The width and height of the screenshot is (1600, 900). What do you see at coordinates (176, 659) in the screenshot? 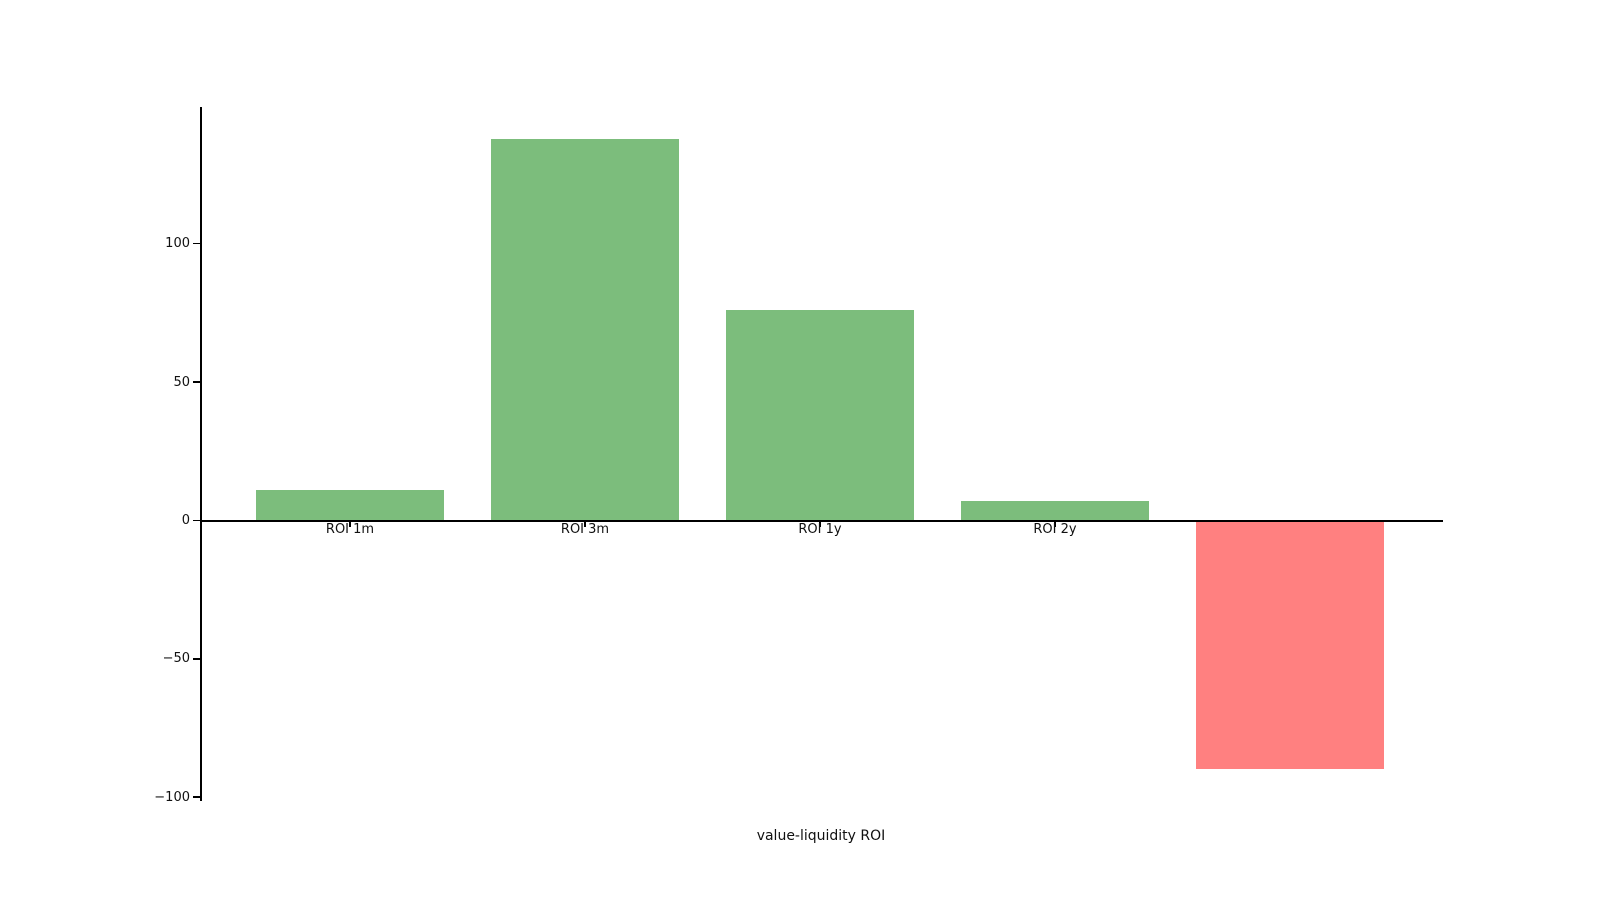
I see `y-tick-label: −50` at bounding box center [176, 659].